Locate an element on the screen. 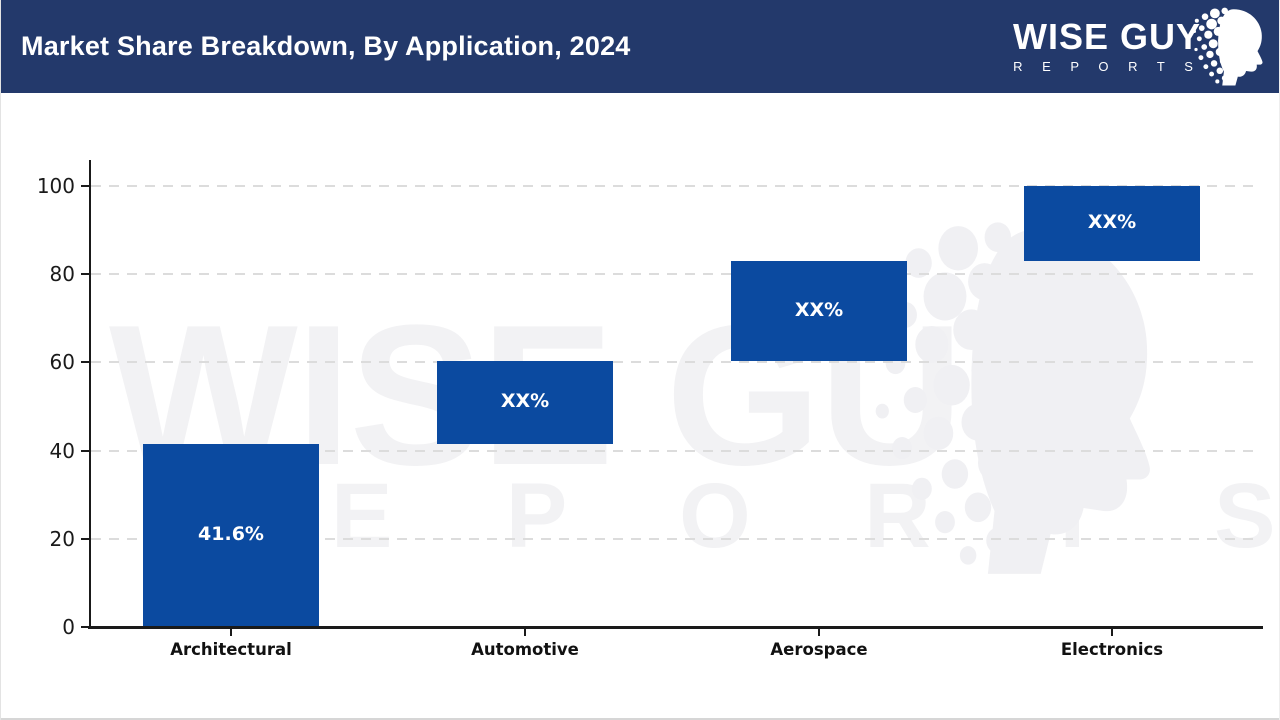  x-axis-spine is located at coordinates (675, 627).